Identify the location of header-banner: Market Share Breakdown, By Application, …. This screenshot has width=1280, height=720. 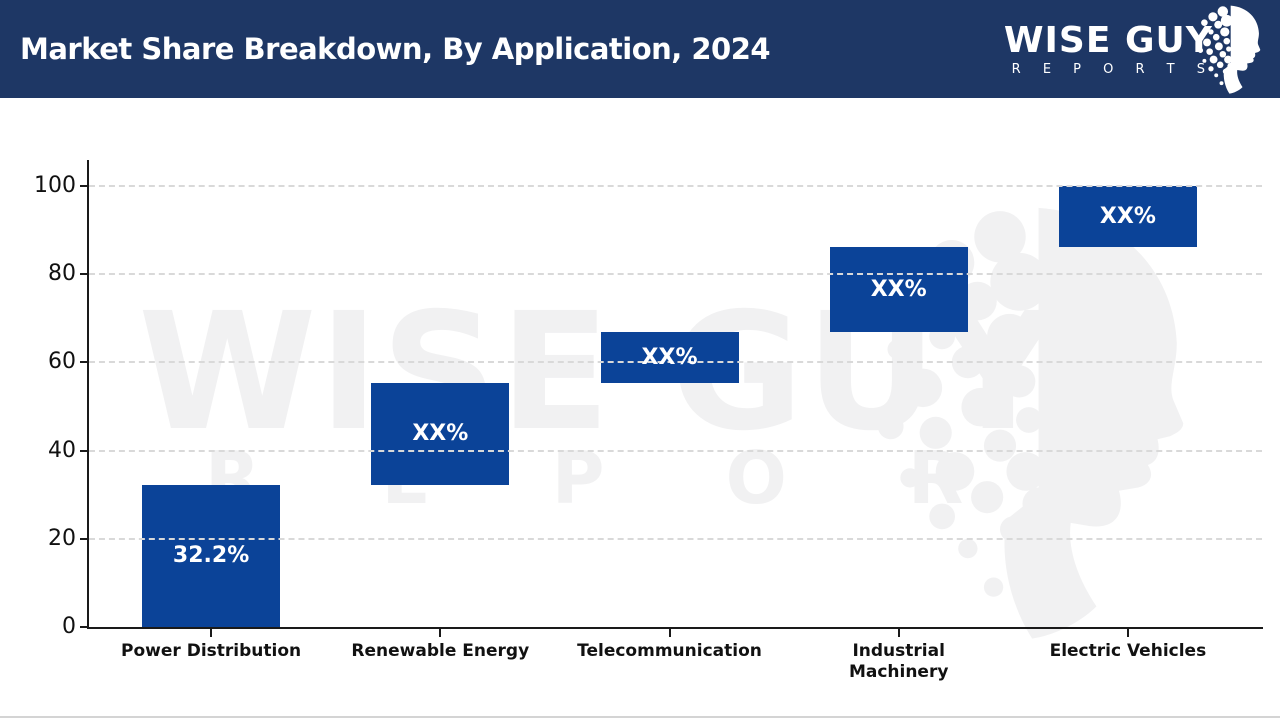
(640, 49).